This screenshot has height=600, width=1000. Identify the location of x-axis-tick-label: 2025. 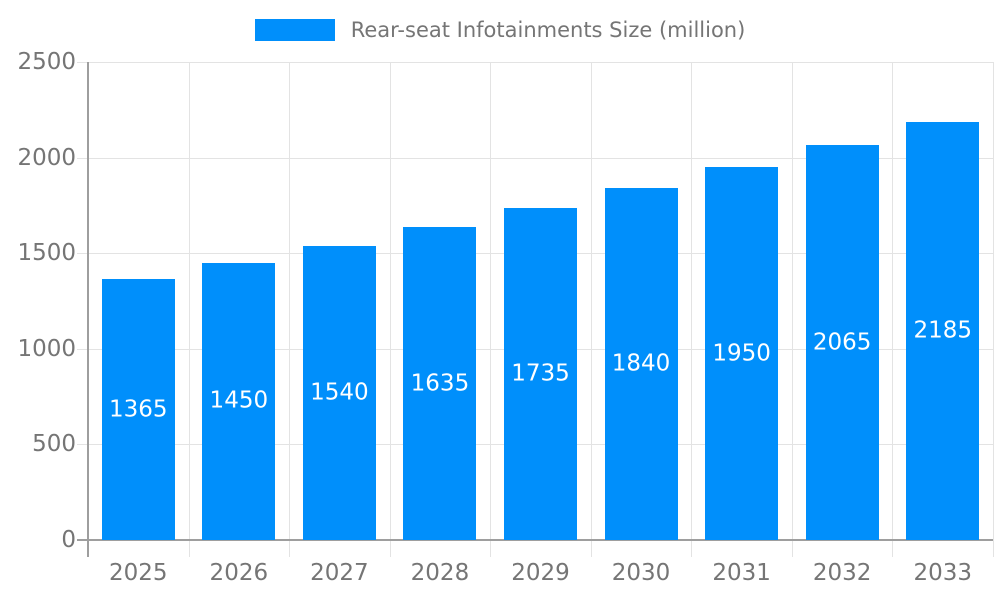
(138, 573).